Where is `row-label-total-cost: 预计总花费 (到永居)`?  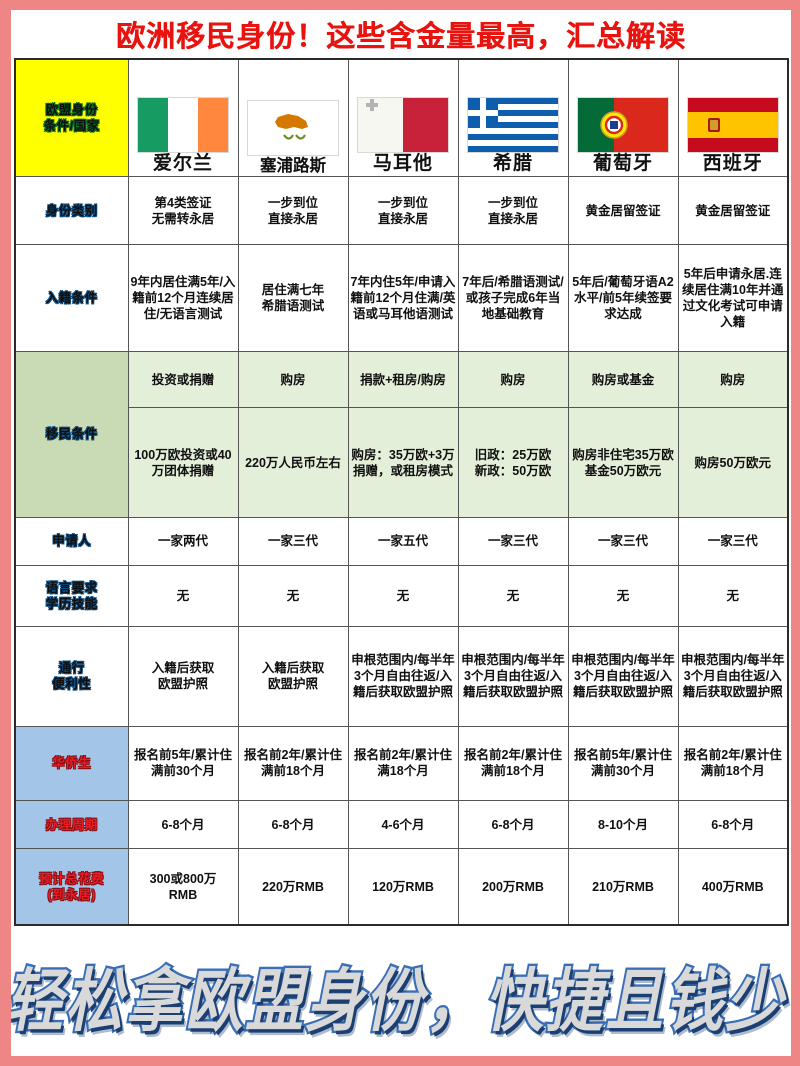
row-label-total-cost: 预计总花费 (到永居) is located at coordinates (71, 887).